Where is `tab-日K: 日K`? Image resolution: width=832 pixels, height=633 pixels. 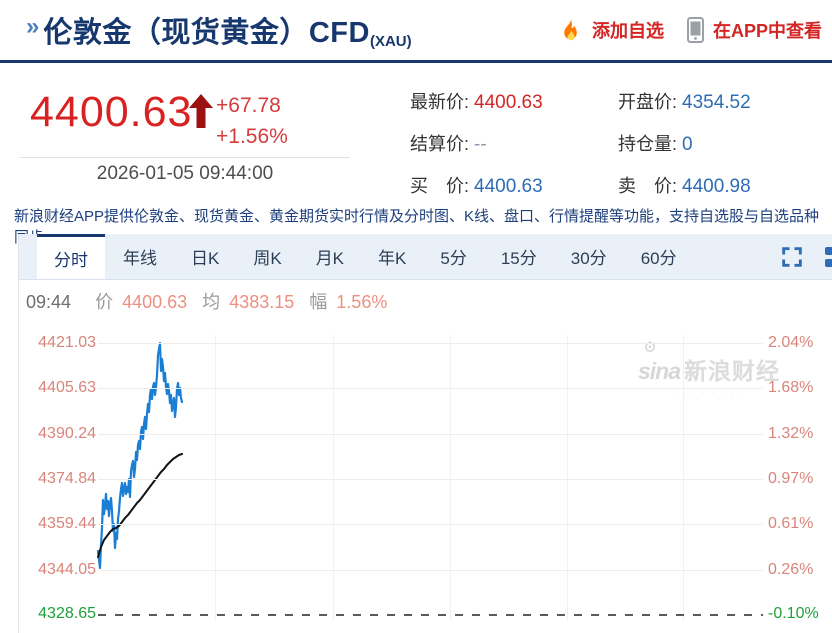
tab-日K: 日K is located at coordinates (205, 258).